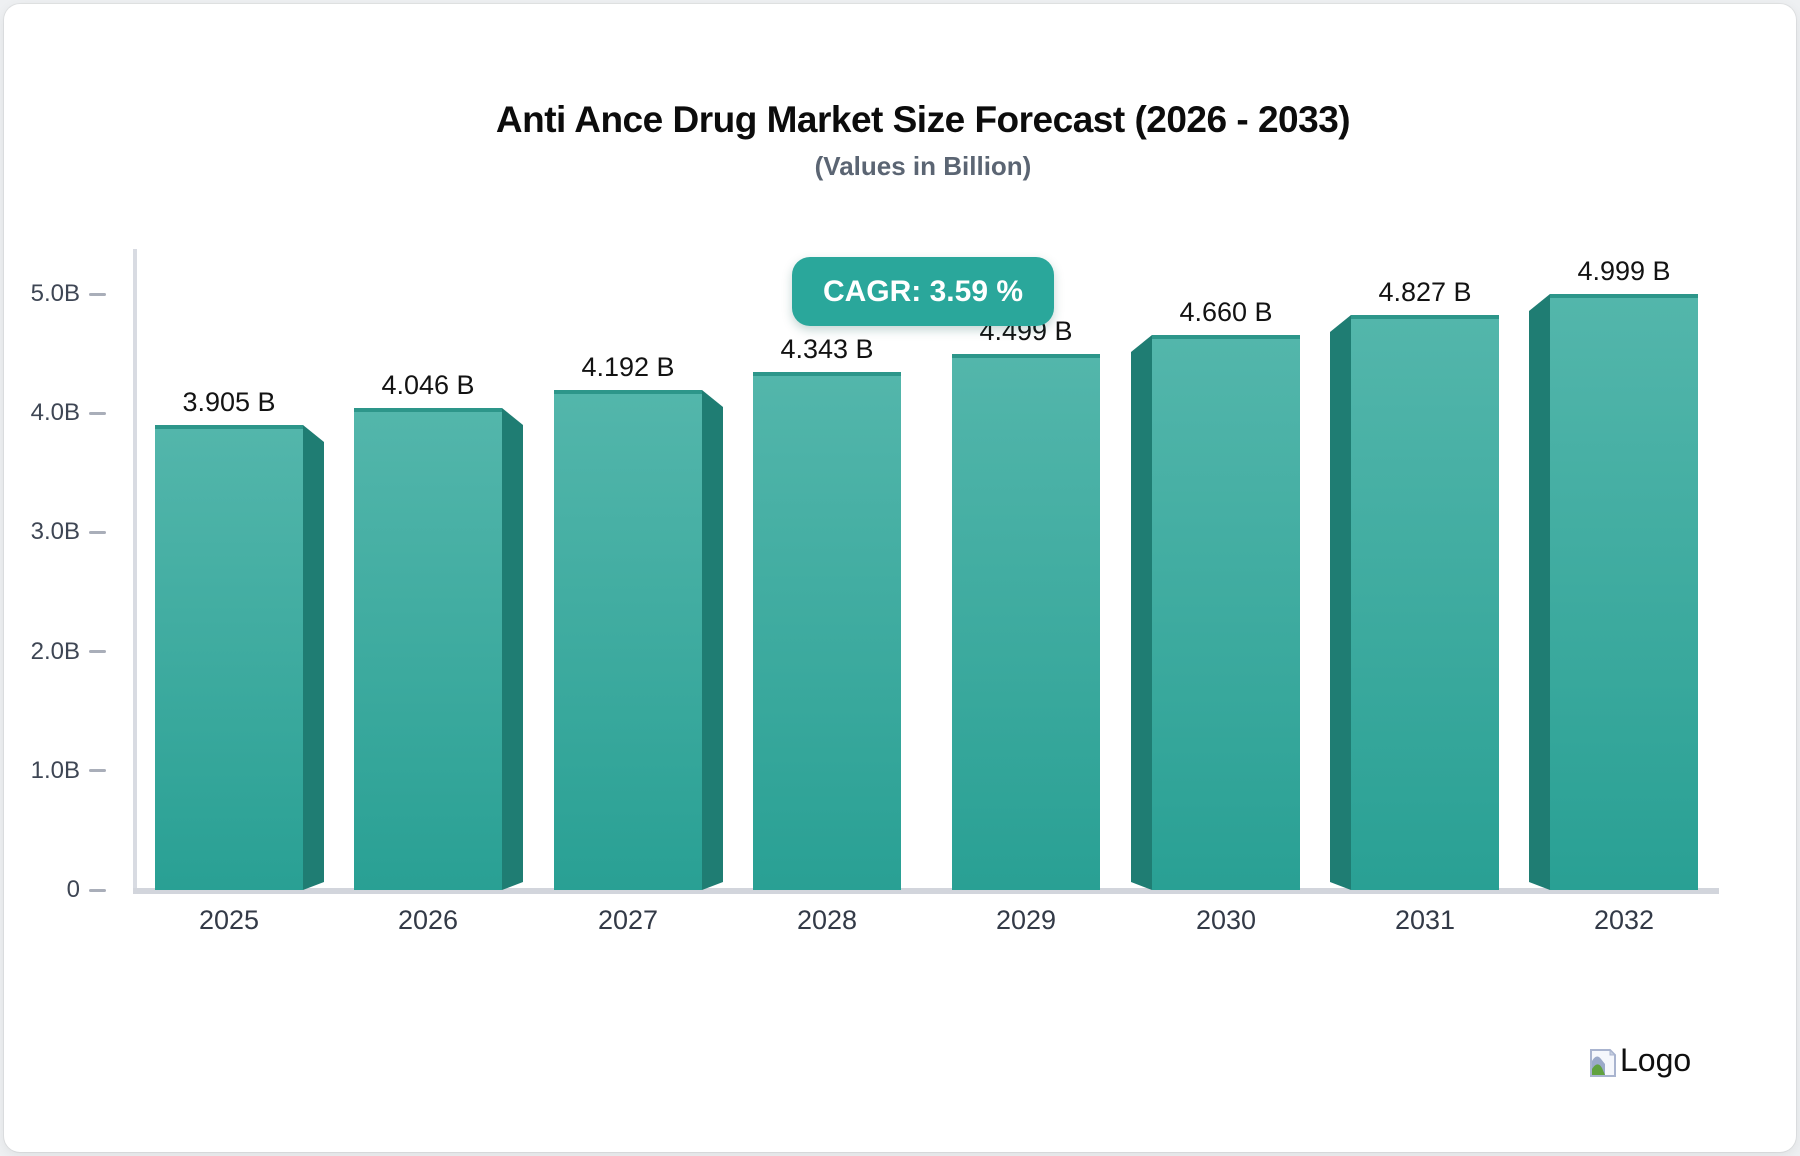 This screenshot has height=1156, width=1800. Describe the element at coordinates (55, 770) in the screenshot. I see `y-tick-label: 1.0B` at that location.